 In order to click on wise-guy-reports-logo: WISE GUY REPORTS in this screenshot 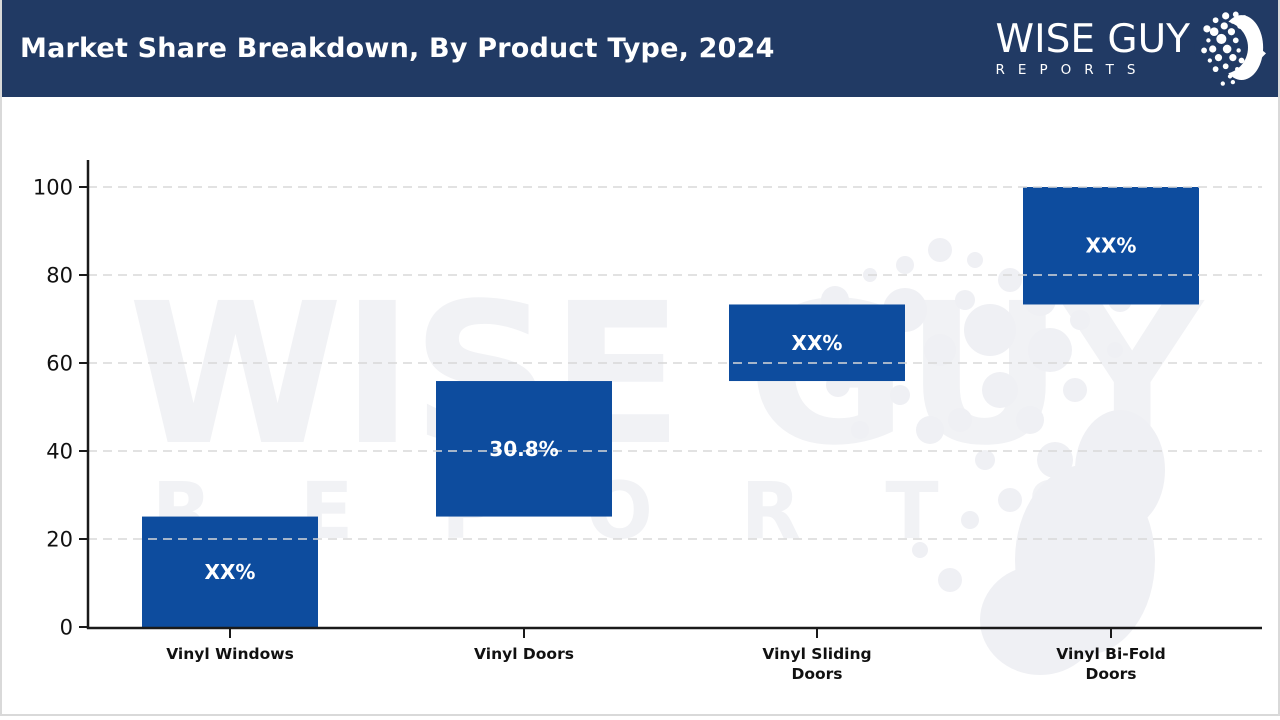, I will do `click(1131, 49)`.